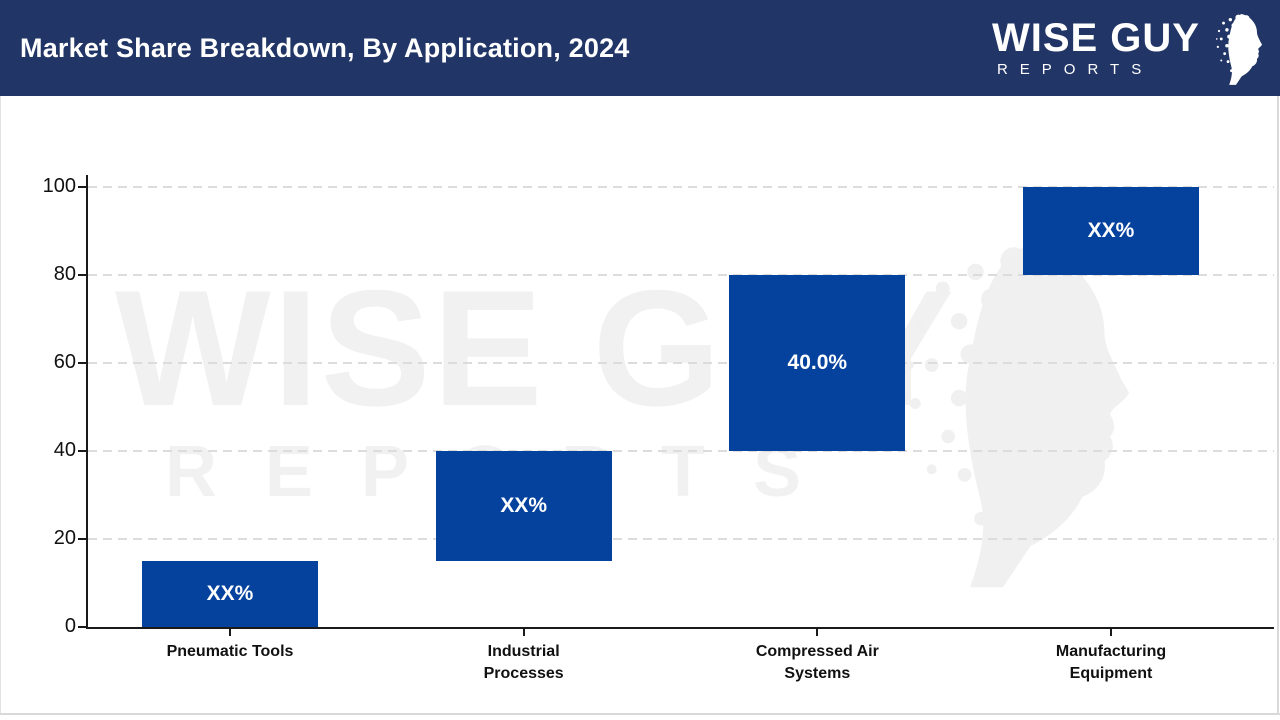 The width and height of the screenshot is (1280, 720). Describe the element at coordinates (64, 362) in the screenshot. I see `y-tick-label: 60` at that location.